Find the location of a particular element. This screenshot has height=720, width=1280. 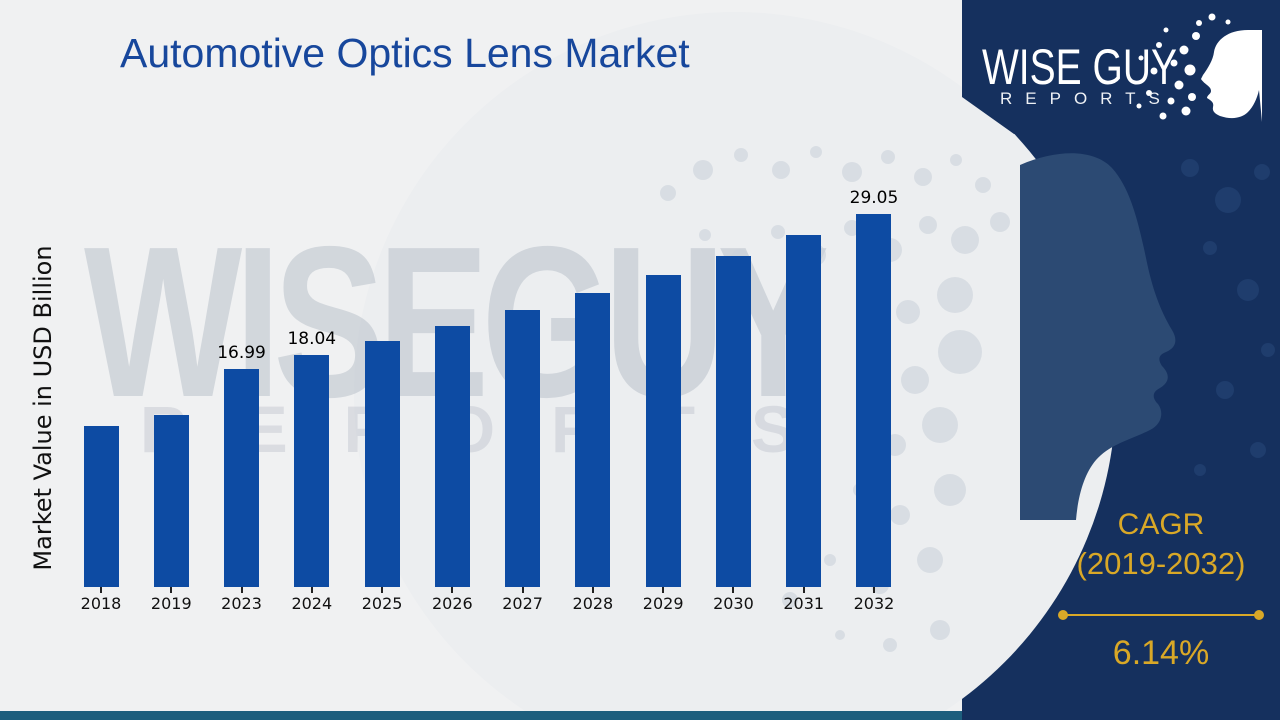

x-tick-2029 is located at coordinates (663, 590).